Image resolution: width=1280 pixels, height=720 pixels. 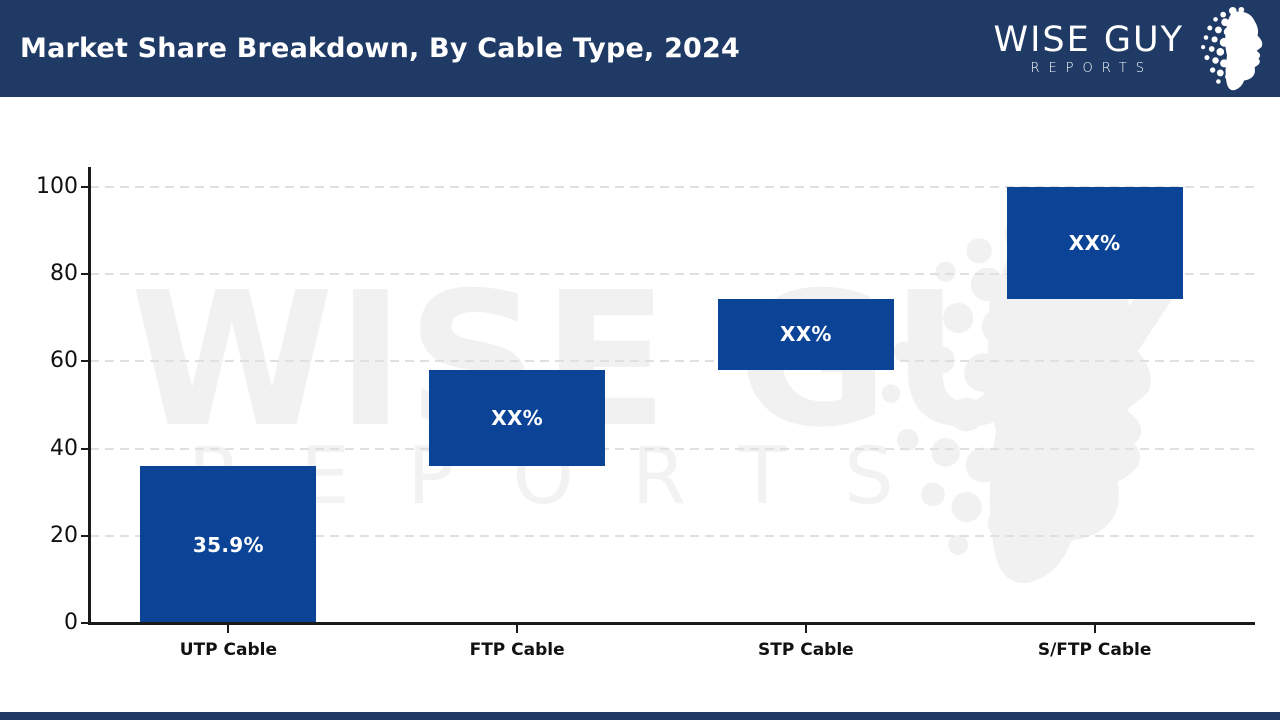 What do you see at coordinates (1092, 68) in the screenshot?
I see `logo-reports: REPORTS` at bounding box center [1092, 68].